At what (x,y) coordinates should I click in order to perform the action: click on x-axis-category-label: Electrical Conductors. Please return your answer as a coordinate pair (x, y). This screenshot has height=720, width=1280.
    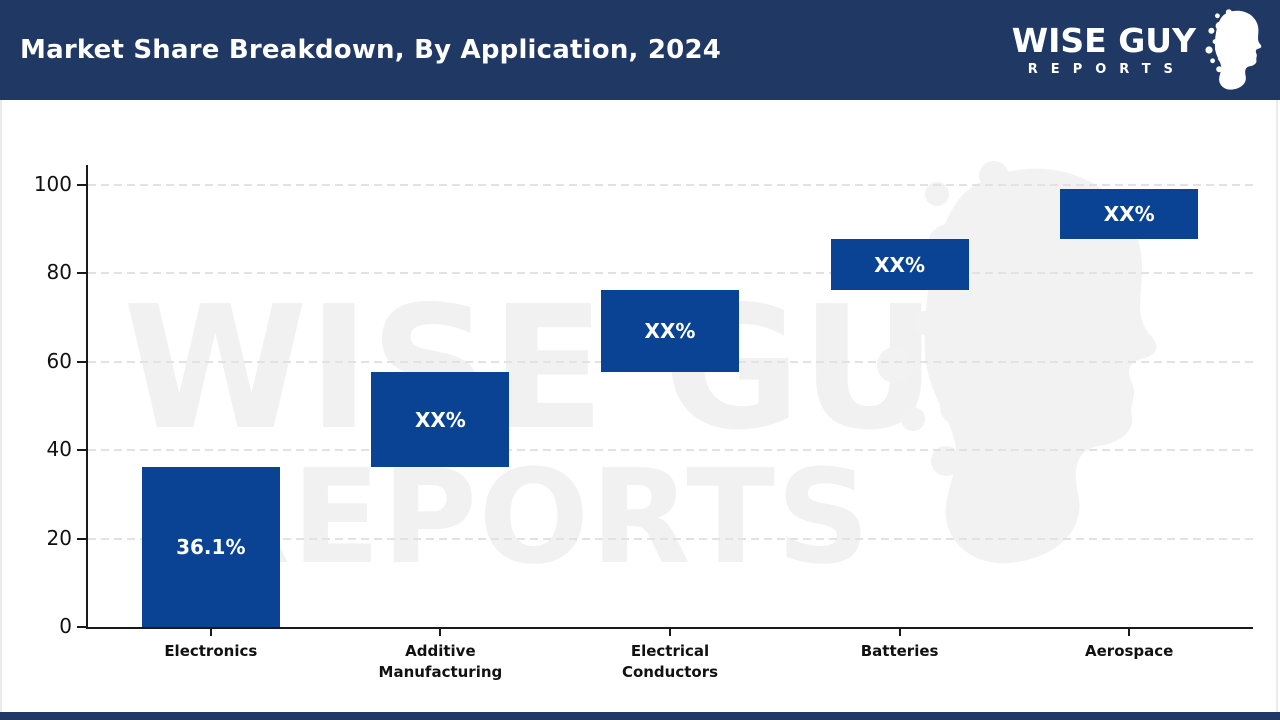
    Looking at the image, I should click on (670, 661).